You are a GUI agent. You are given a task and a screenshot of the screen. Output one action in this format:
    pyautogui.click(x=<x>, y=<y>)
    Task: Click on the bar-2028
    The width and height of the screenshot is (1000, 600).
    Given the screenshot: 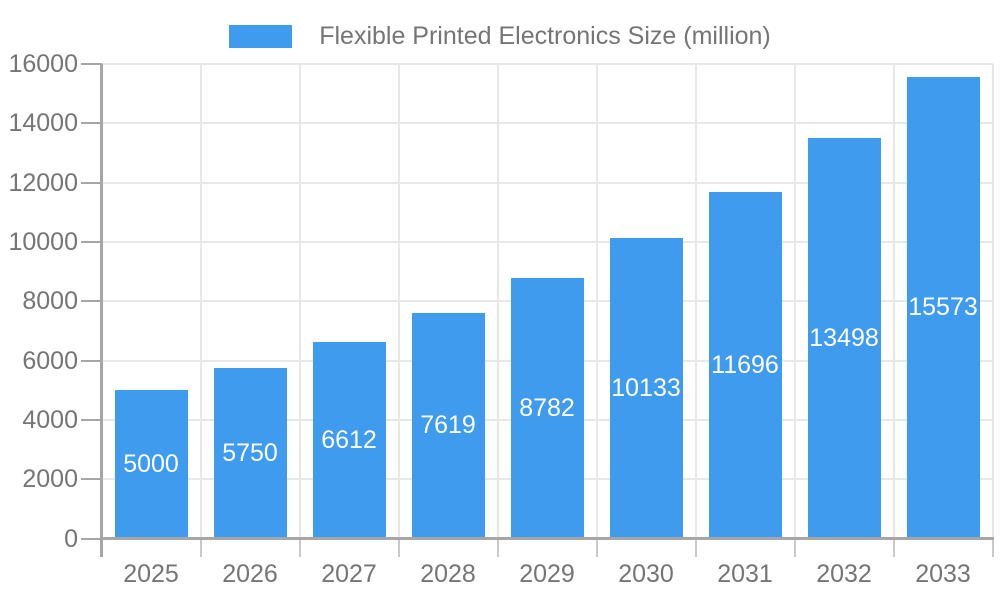 What is the action you would take?
    pyautogui.click(x=448, y=425)
    